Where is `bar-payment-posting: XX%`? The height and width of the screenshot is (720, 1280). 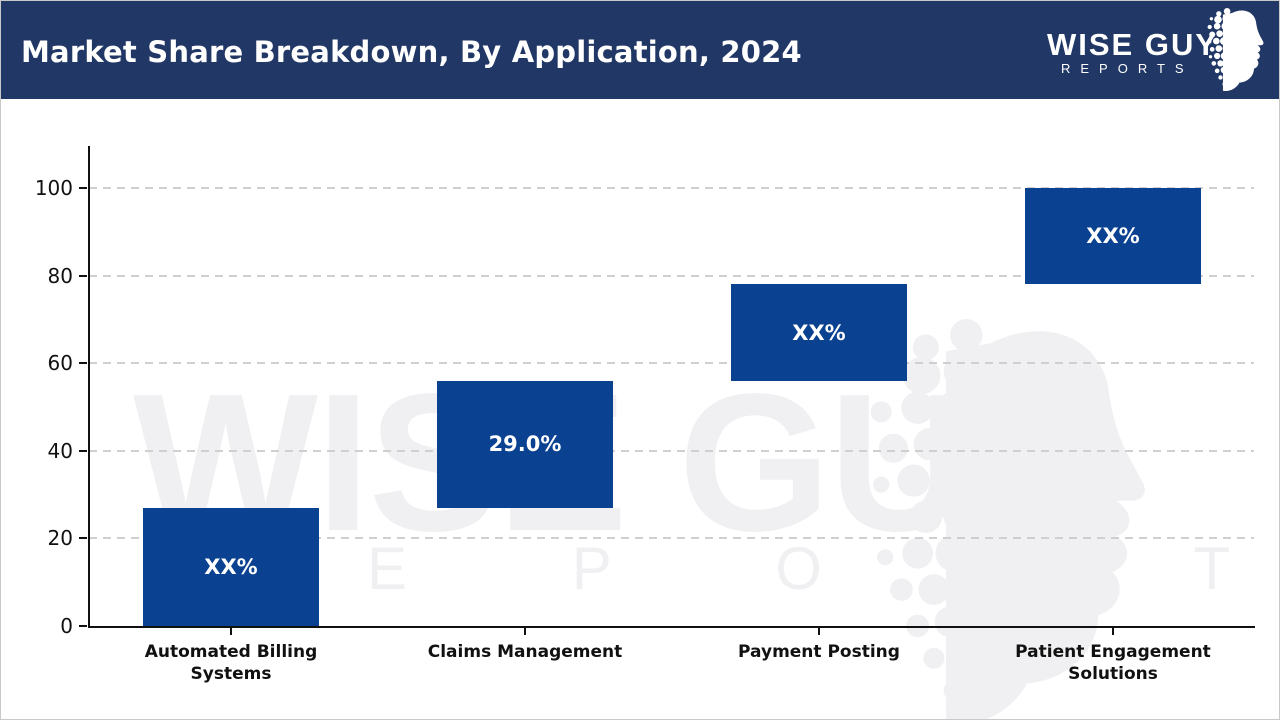 bar-payment-posting: XX% is located at coordinates (819, 332).